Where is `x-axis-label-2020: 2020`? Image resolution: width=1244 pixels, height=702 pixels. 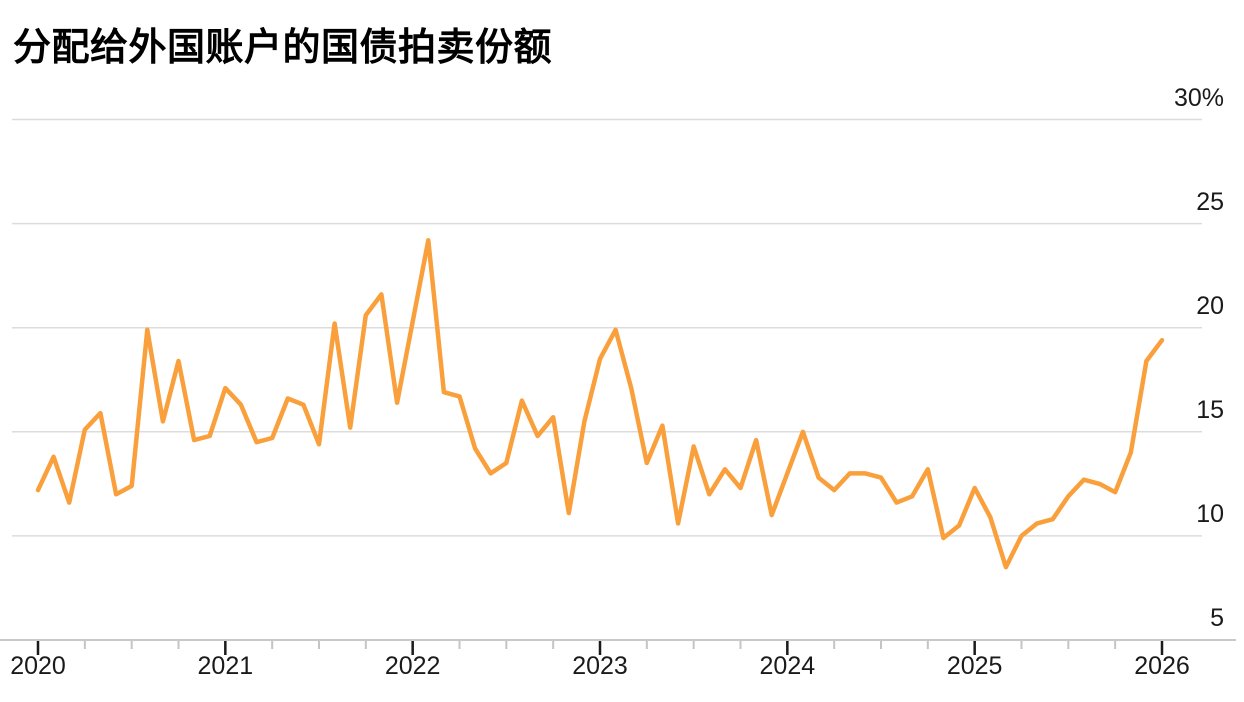 x-axis-label-2020: 2020 is located at coordinates (38, 666).